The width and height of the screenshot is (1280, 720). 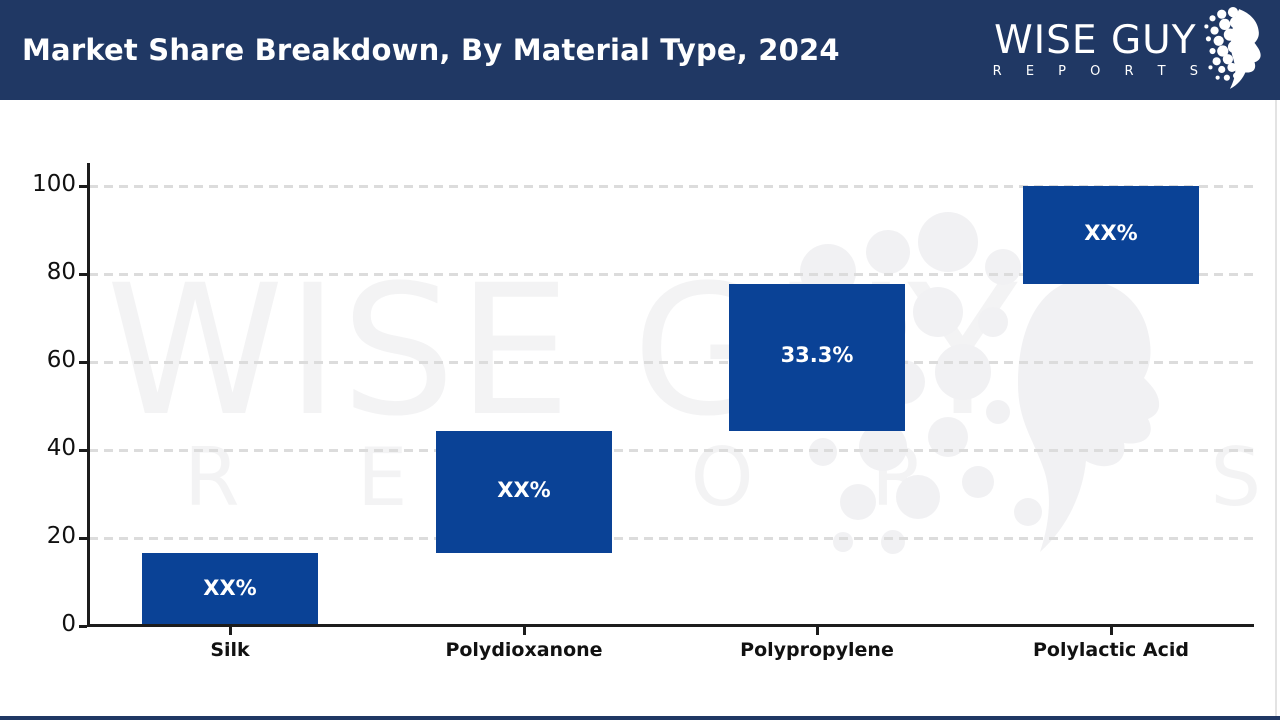 I want to click on logo-text: WISE GUY R E P O R T S, so click(x=1095, y=49).